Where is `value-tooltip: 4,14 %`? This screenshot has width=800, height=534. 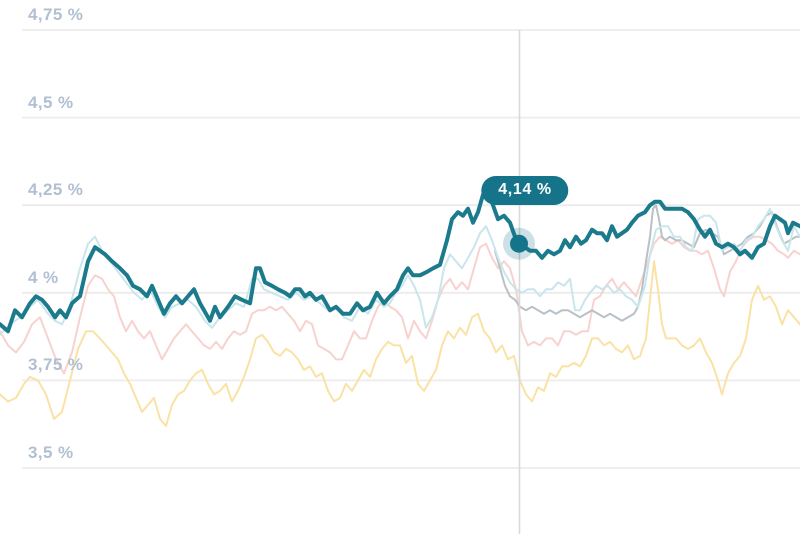
value-tooltip: 4,14 % is located at coordinates (525, 190).